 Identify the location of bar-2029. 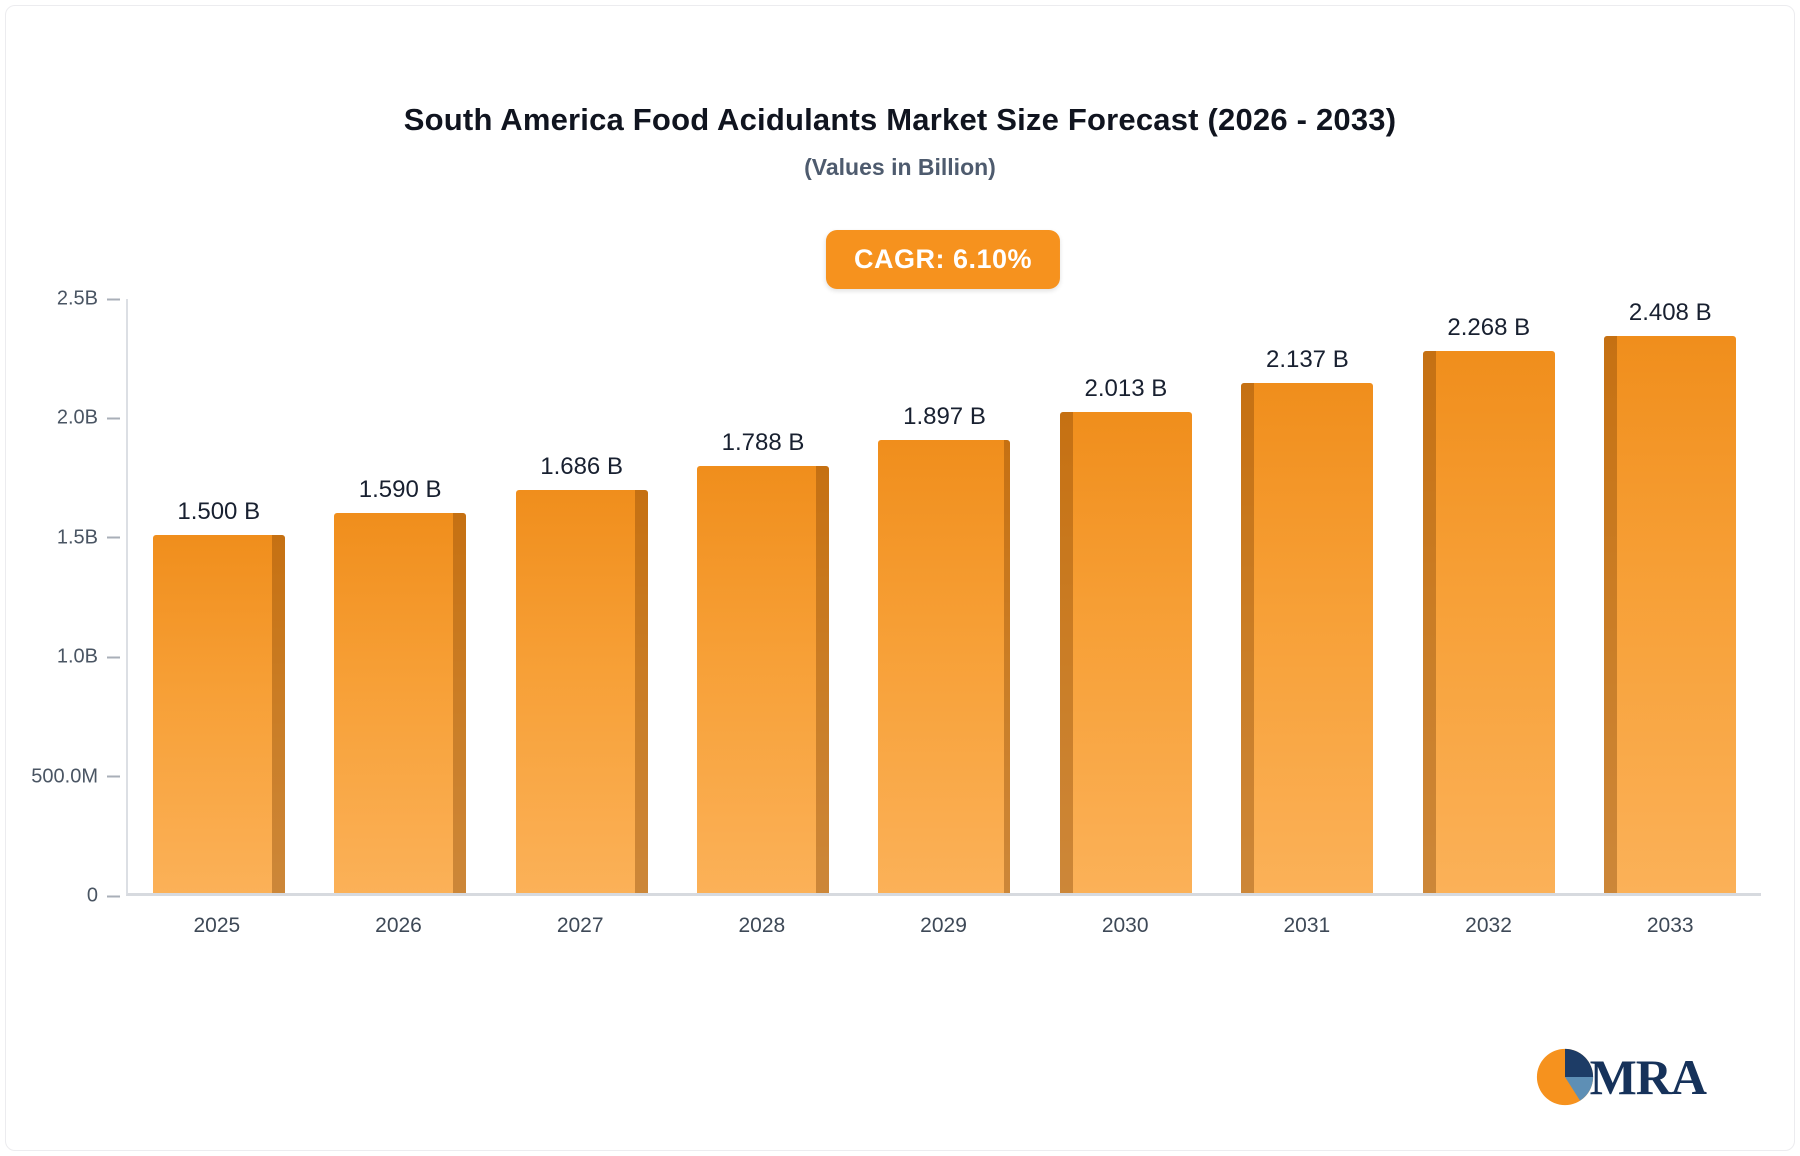
(944, 666).